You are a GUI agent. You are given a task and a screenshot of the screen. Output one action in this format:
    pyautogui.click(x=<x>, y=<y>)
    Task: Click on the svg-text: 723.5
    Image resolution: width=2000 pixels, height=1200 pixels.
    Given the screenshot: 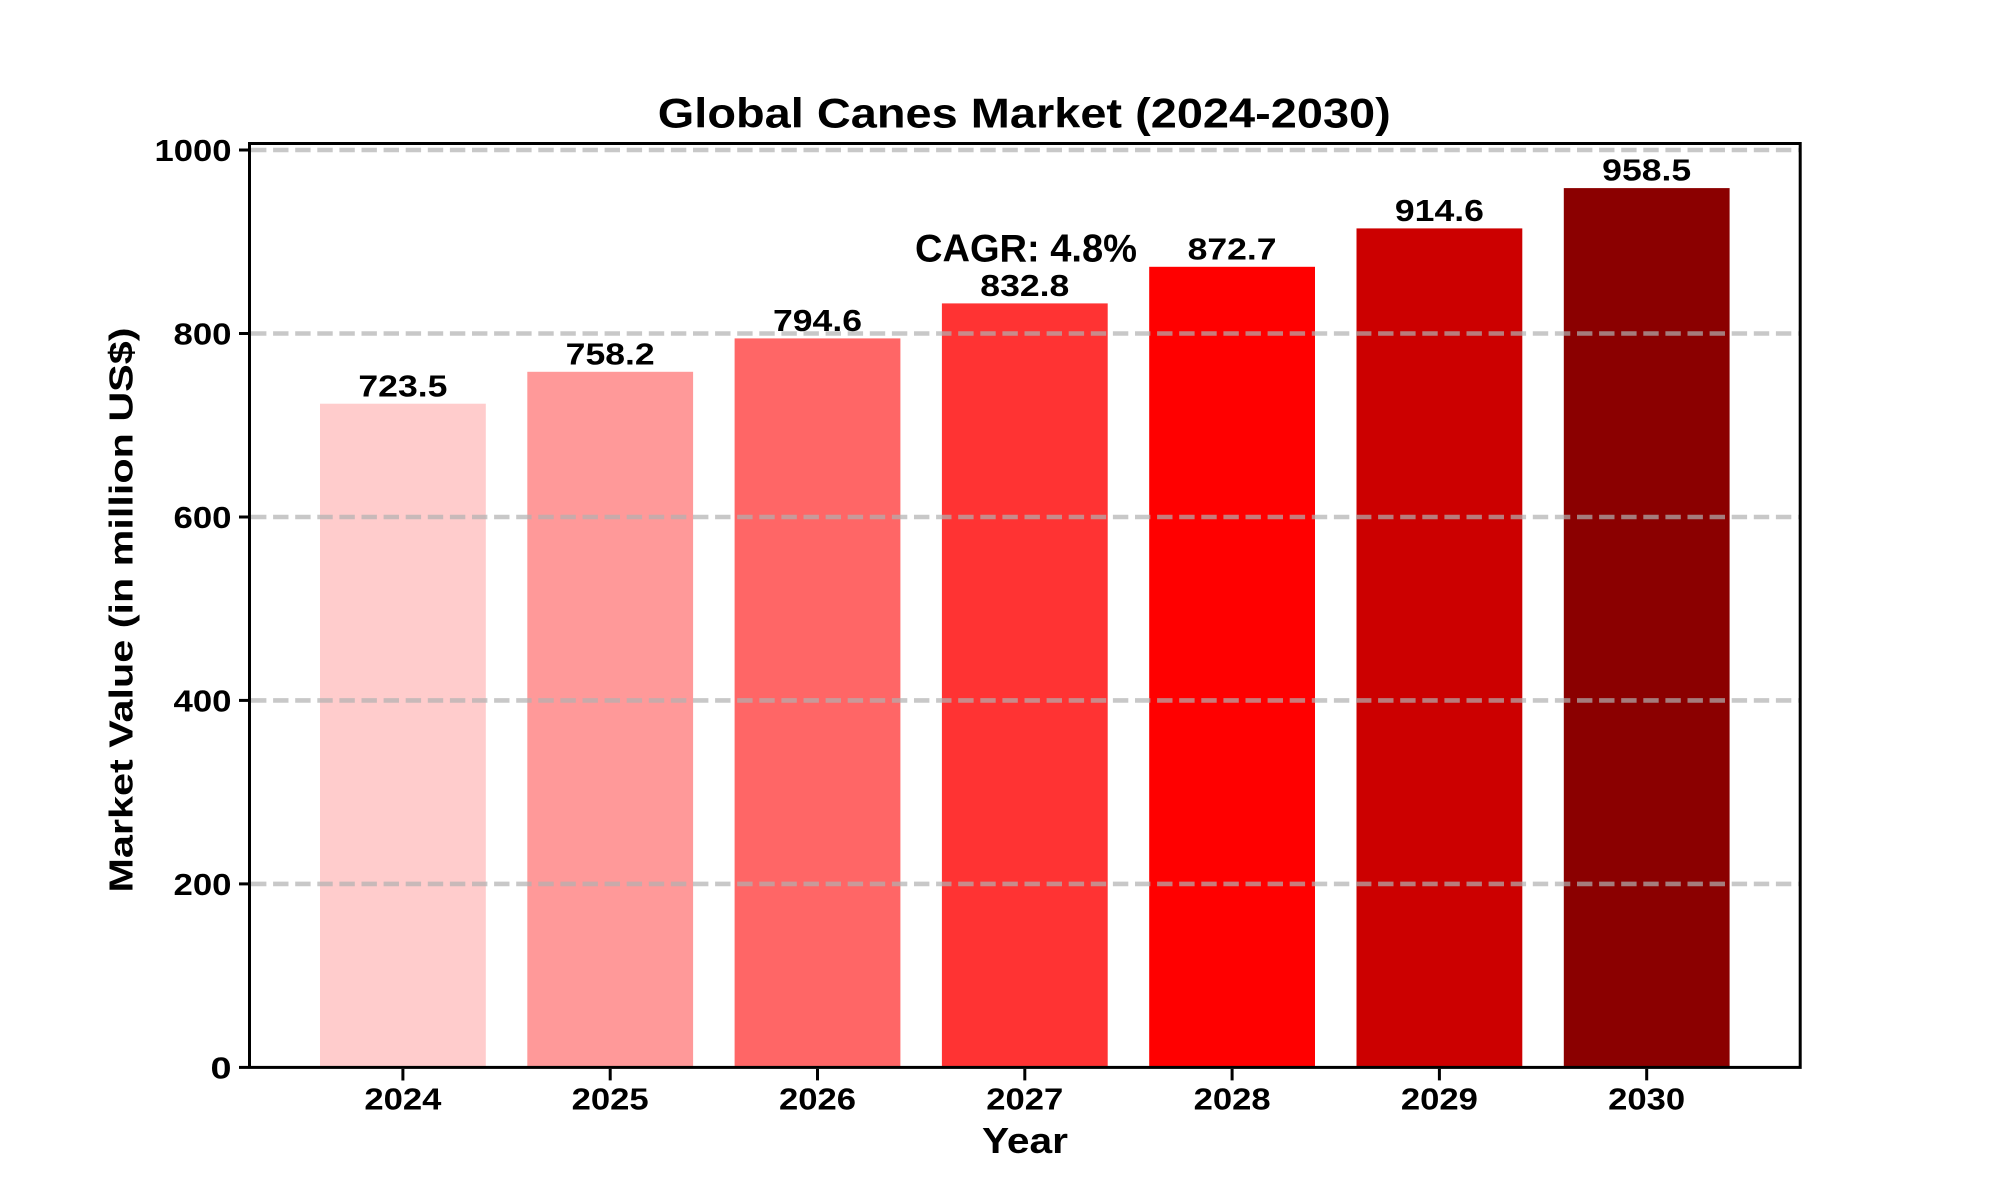 What is the action you would take?
    pyautogui.click(x=402, y=386)
    